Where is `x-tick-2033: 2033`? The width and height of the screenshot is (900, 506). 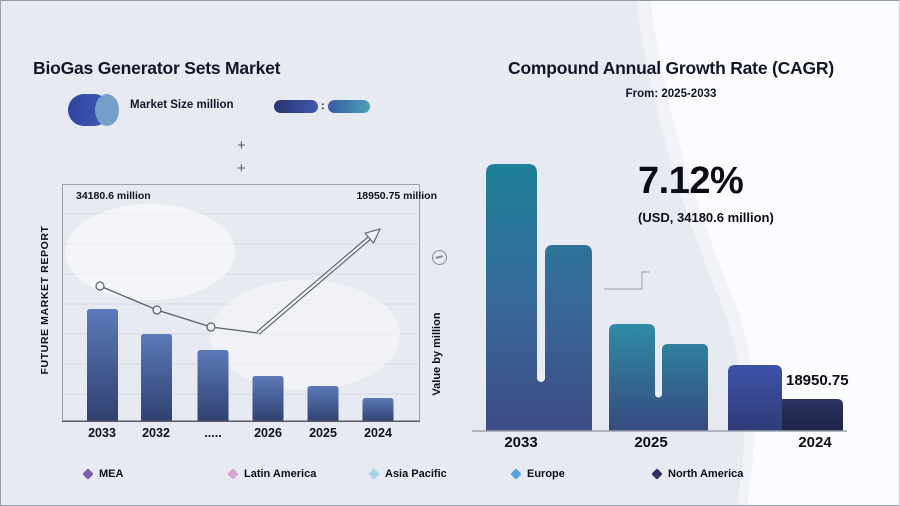
x-tick-2033: 2033 is located at coordinates (102, 433).